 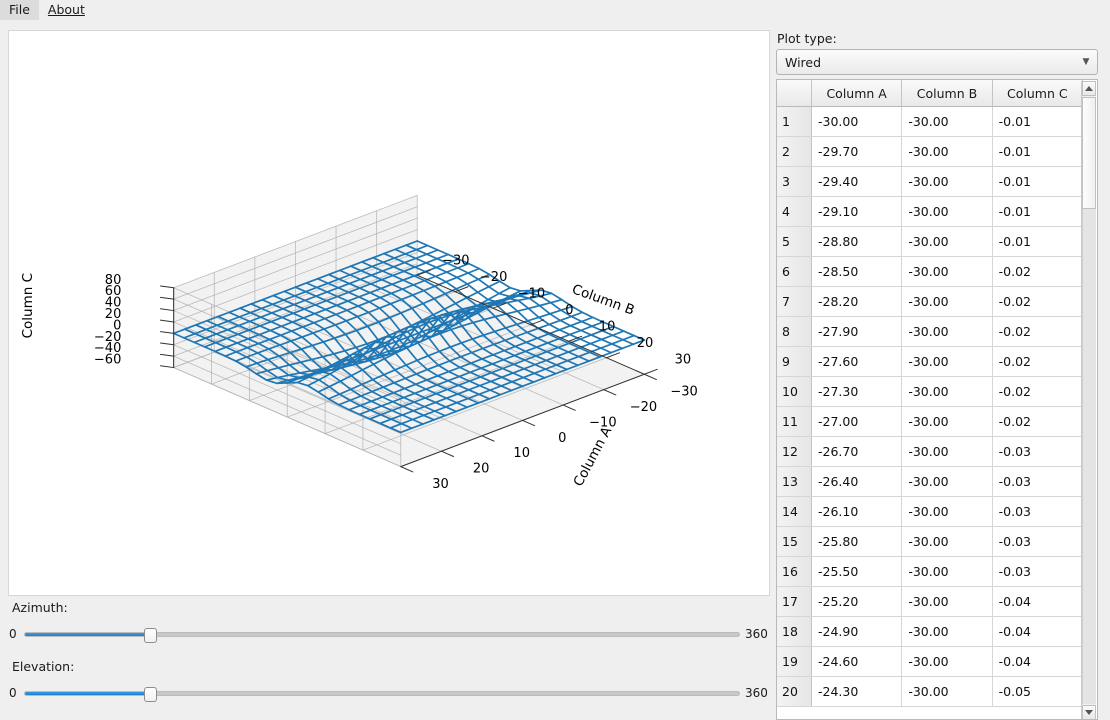 What do you see at coordinates (857, 541) in the screenshot?
I see `cell-column-a: -25.80` at bounding box center [857, 541].